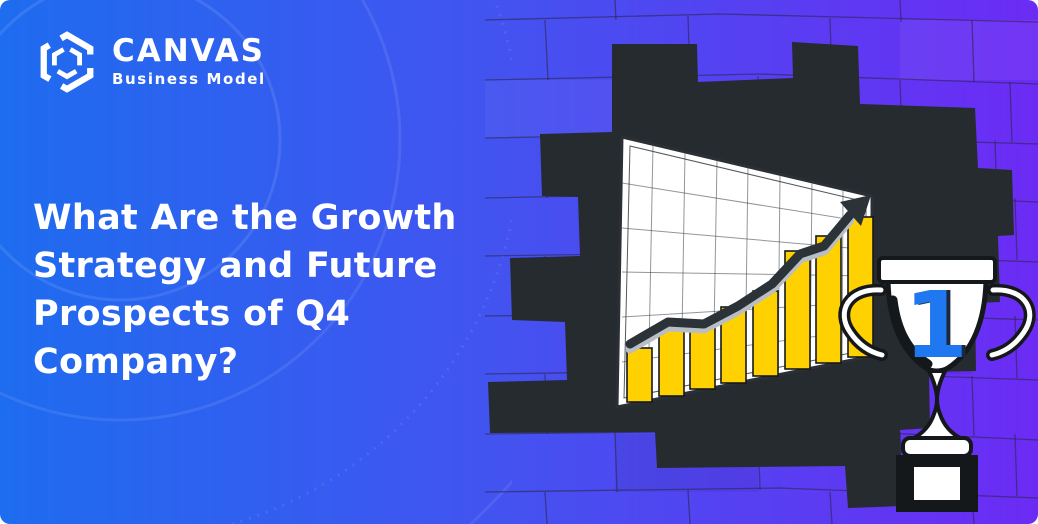 The width and height of the screenshot is (1038, 524). Describe the element at coordinates (188, 51) in the screenshot. I see `logo-brand: CANVAS` at that location.